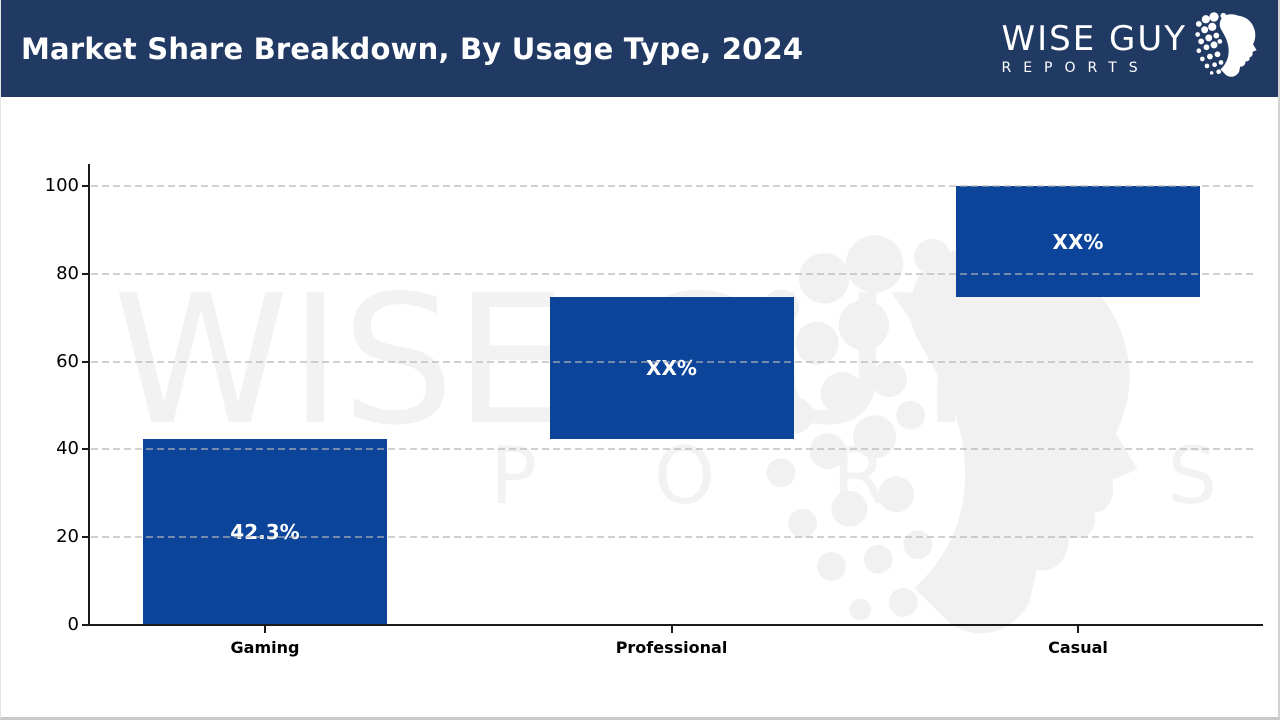 The image size is (1280, 720). I want to click on y-tick-label-40: 40, so click(67, 449).